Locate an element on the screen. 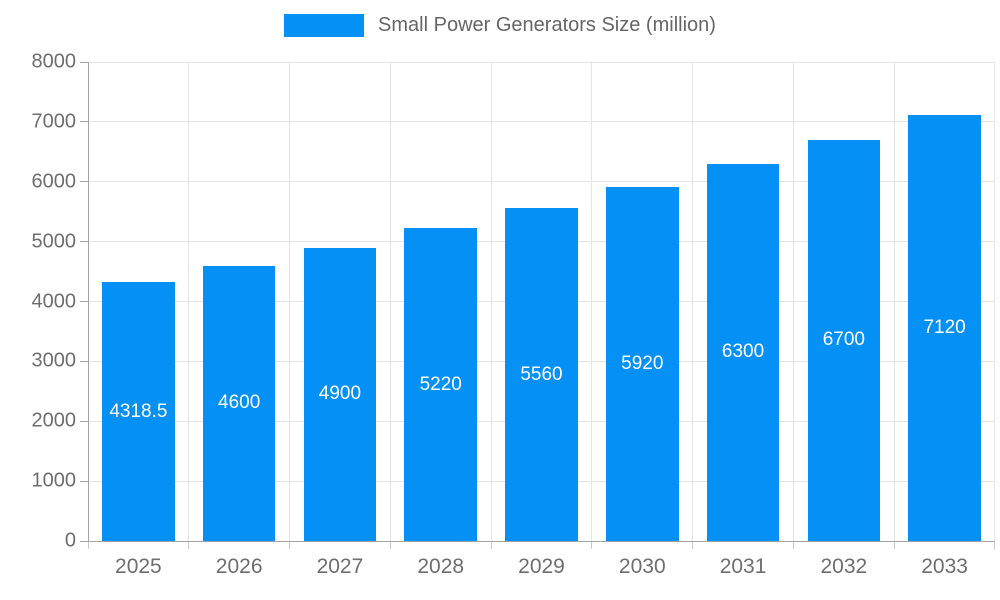 This screenshot has width=1000, height=600. x-axis-tick-label: 2030 is located at coordinates (642, 566).